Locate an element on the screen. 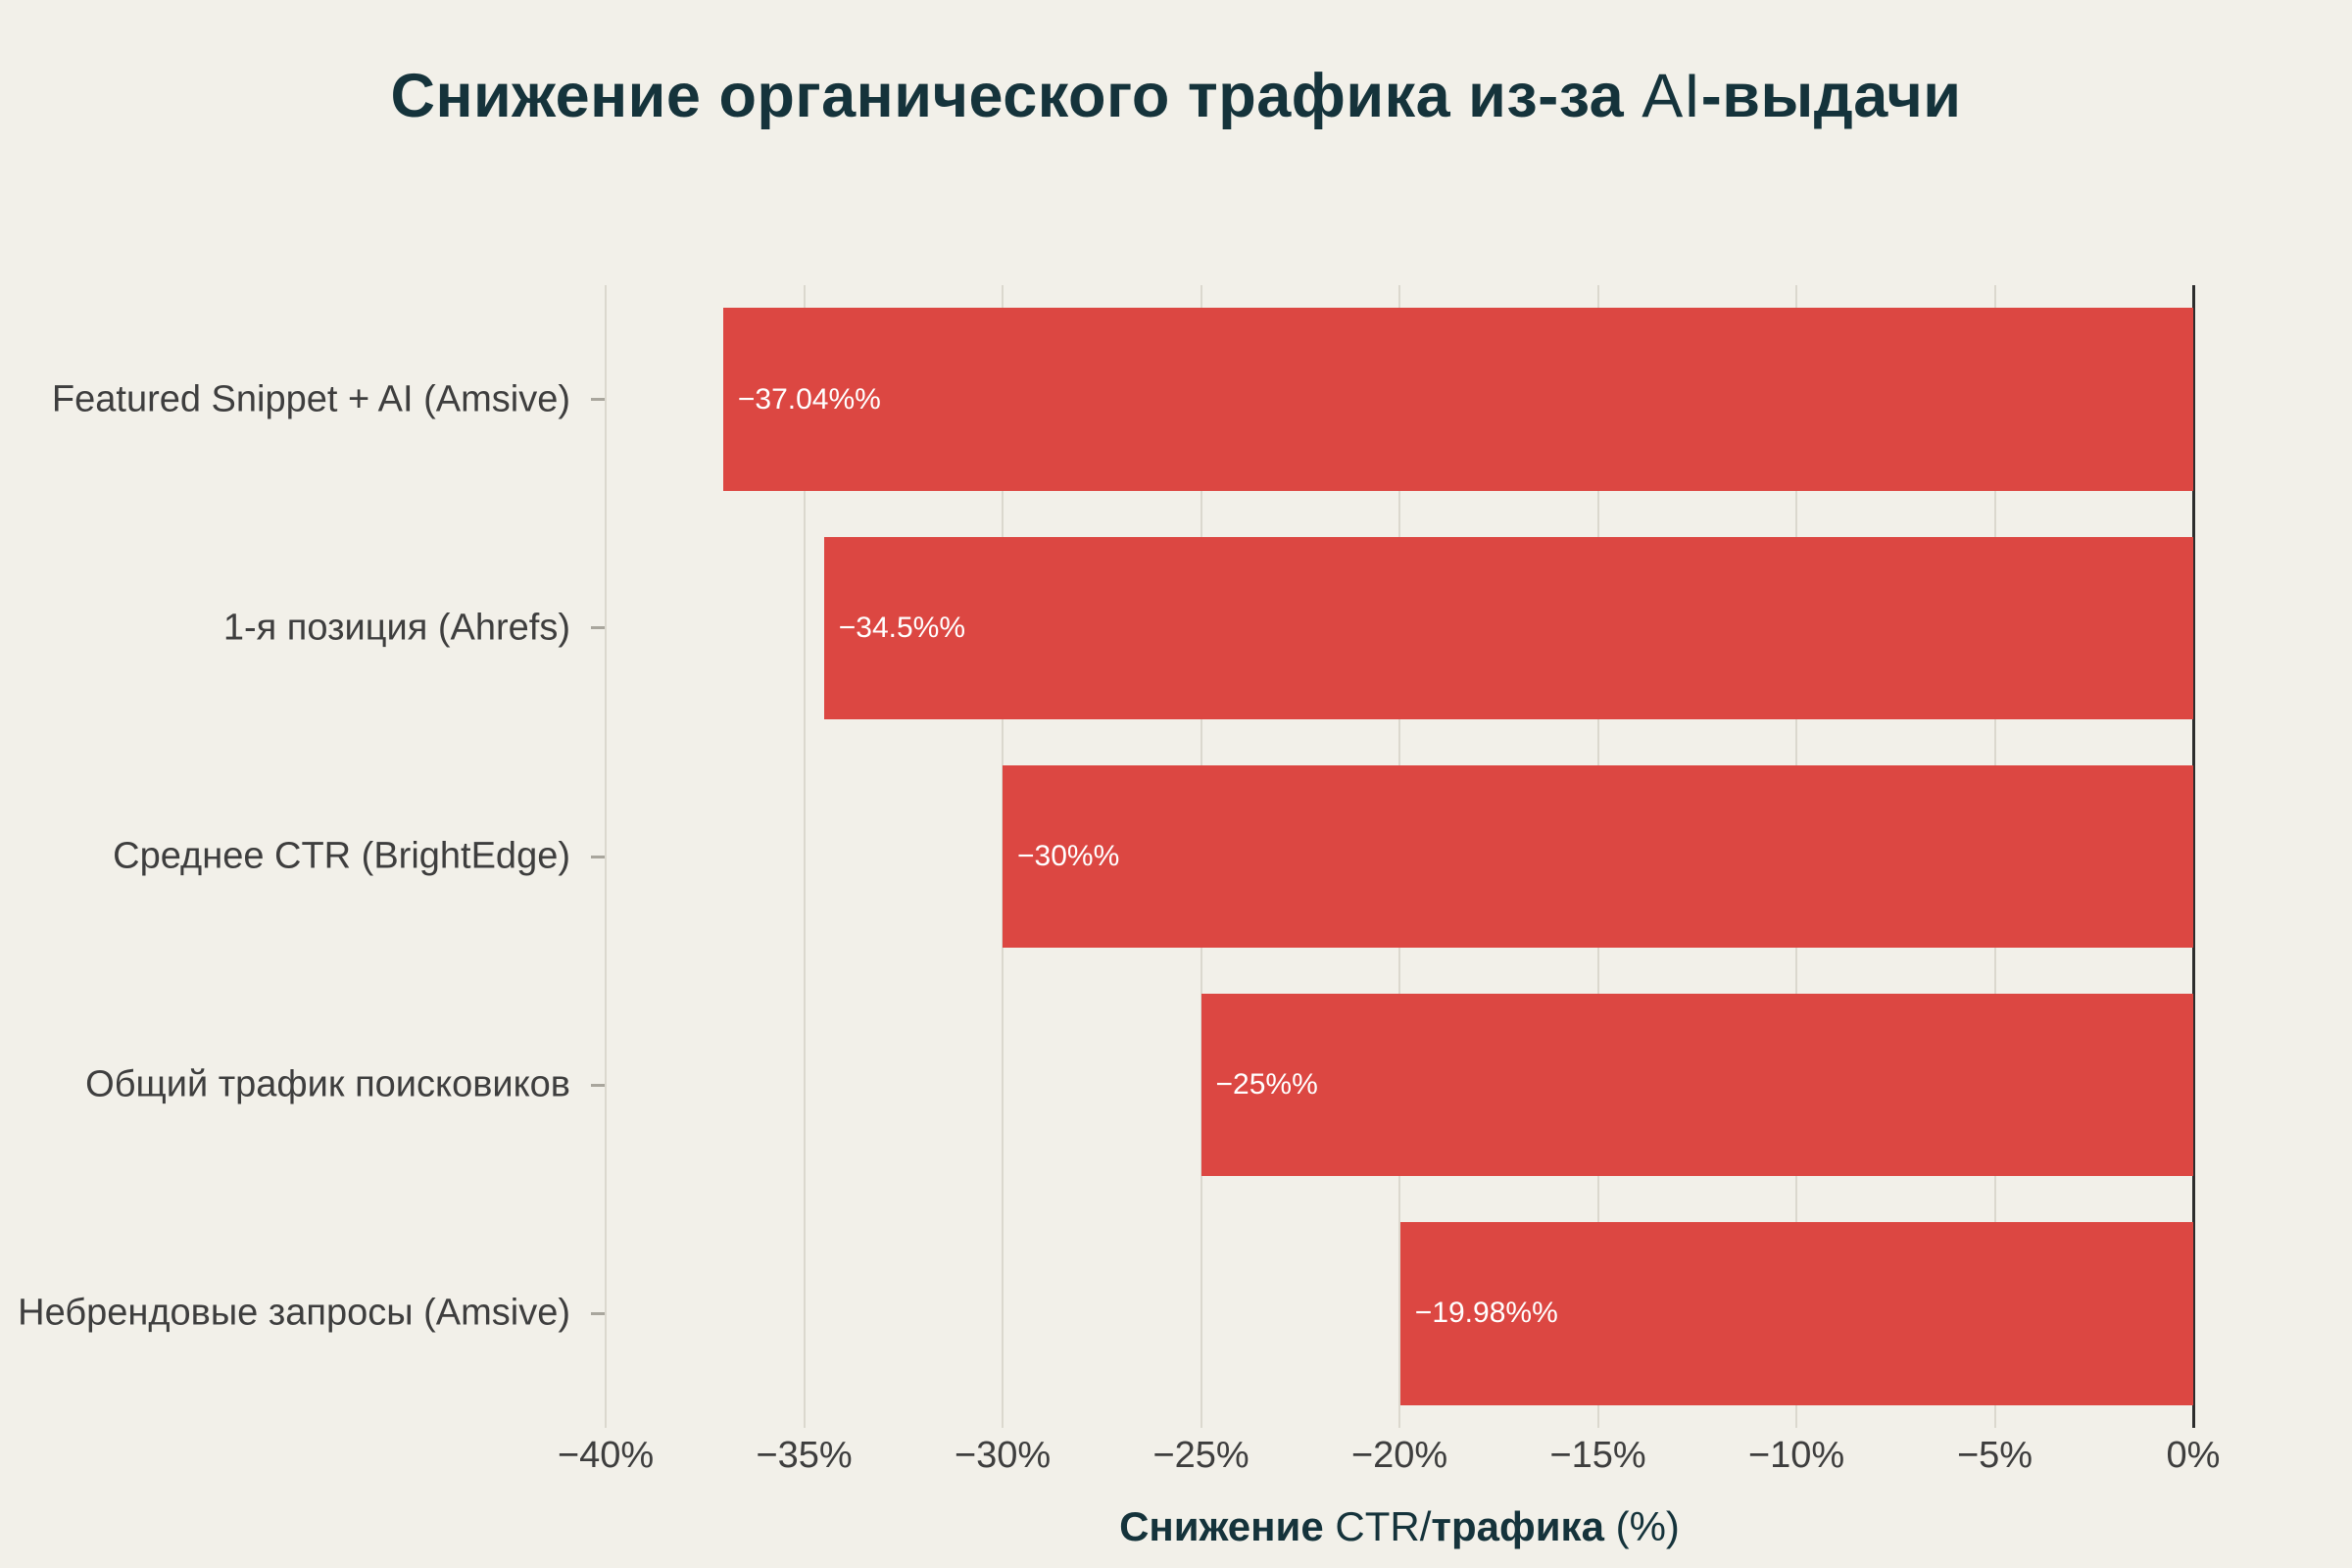  category-label: 1-я позиция (Ahrefs) is located at coordinates (396, 628).